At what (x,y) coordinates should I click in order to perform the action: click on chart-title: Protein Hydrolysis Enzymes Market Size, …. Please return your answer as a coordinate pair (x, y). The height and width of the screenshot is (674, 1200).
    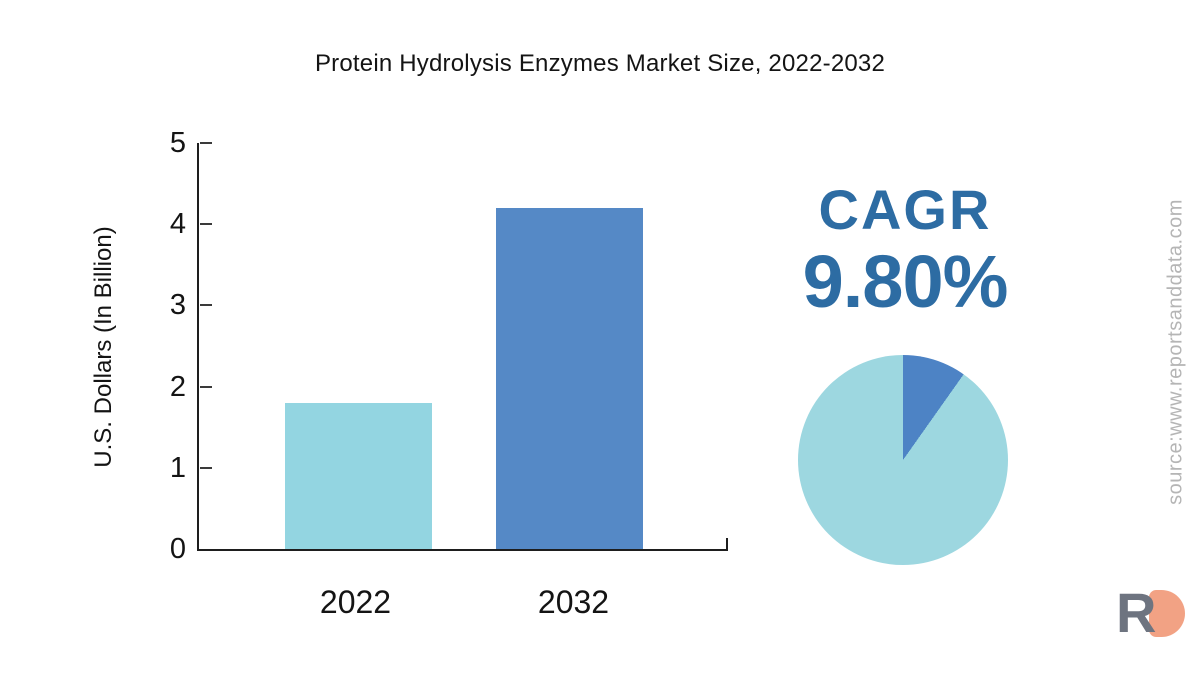
    Looking at the image, I should click on (600, 63).